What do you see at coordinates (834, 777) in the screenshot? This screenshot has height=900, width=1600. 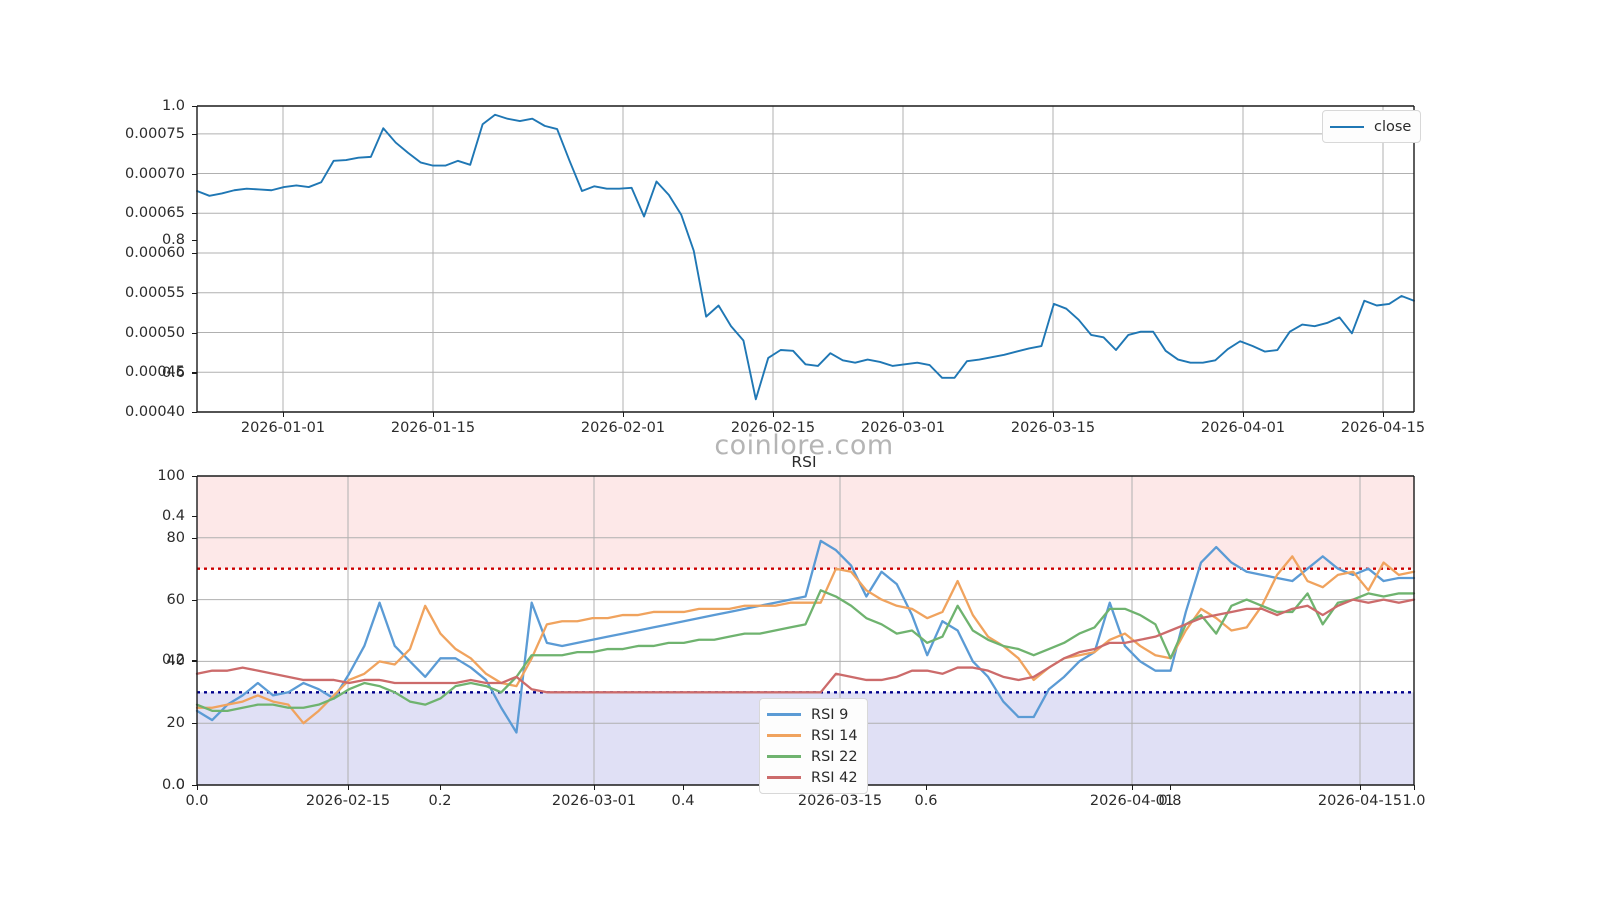 I see `legend-label: RSI 42` at bounding box center [834, 777].